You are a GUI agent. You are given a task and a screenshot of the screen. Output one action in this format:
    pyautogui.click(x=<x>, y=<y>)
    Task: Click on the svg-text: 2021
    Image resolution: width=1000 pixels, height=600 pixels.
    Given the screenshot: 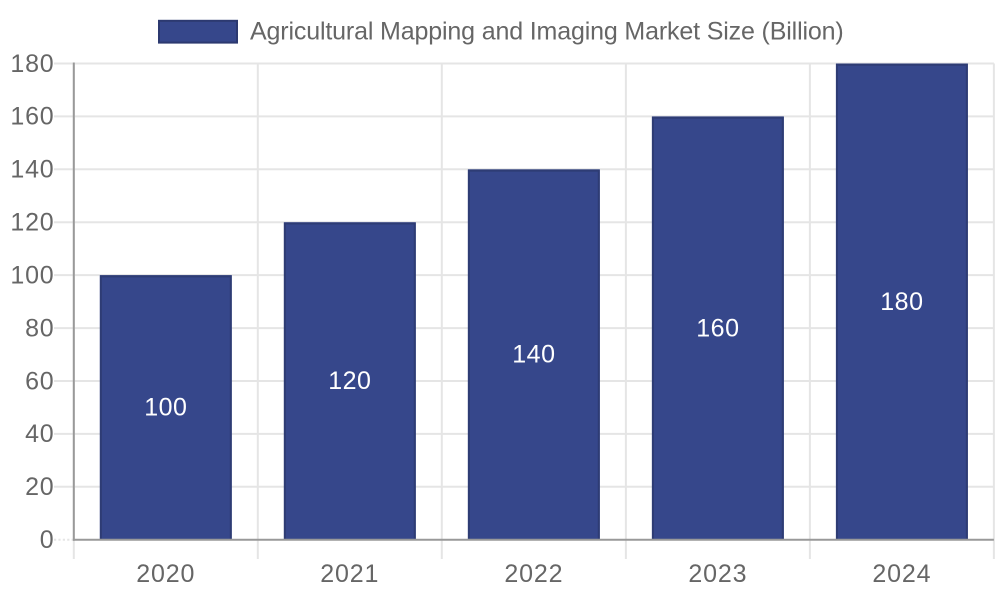 What is the action you would take?
    pyautogui.click(x=349, y=574)
    